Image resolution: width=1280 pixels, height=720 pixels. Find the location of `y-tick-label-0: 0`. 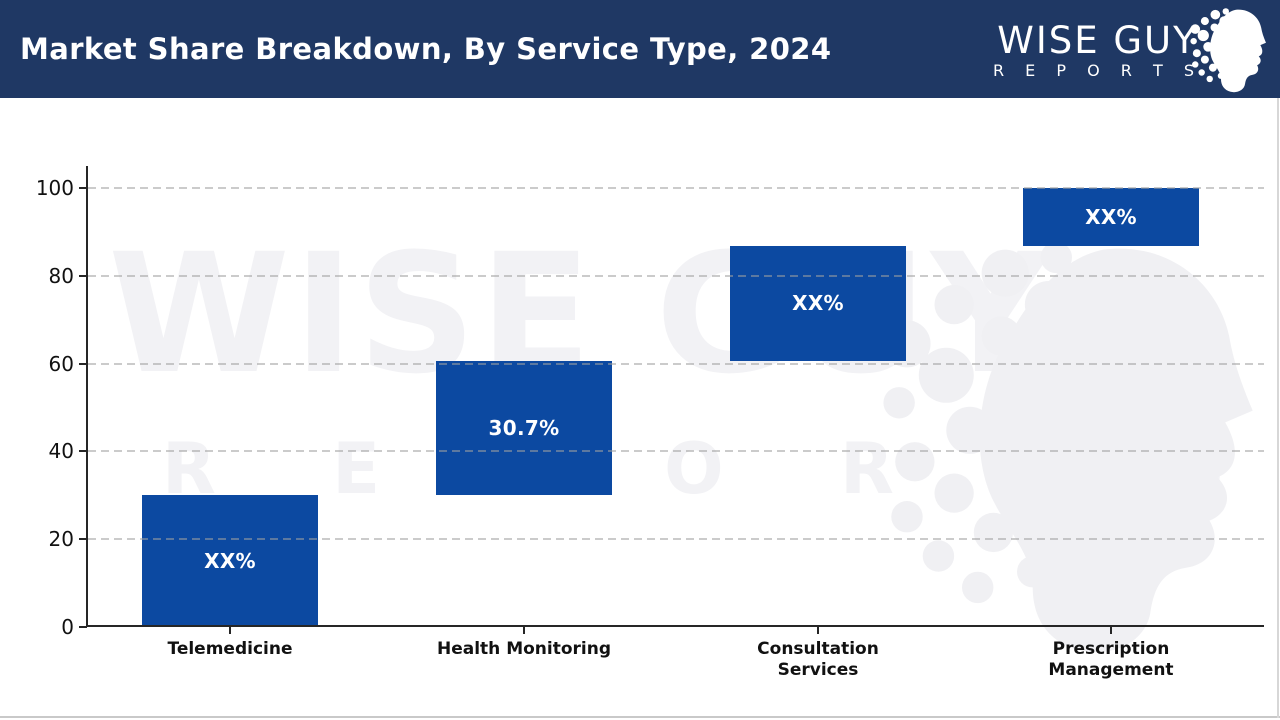

y-tick-label-0: 0 is located at coordinates (67, 627).